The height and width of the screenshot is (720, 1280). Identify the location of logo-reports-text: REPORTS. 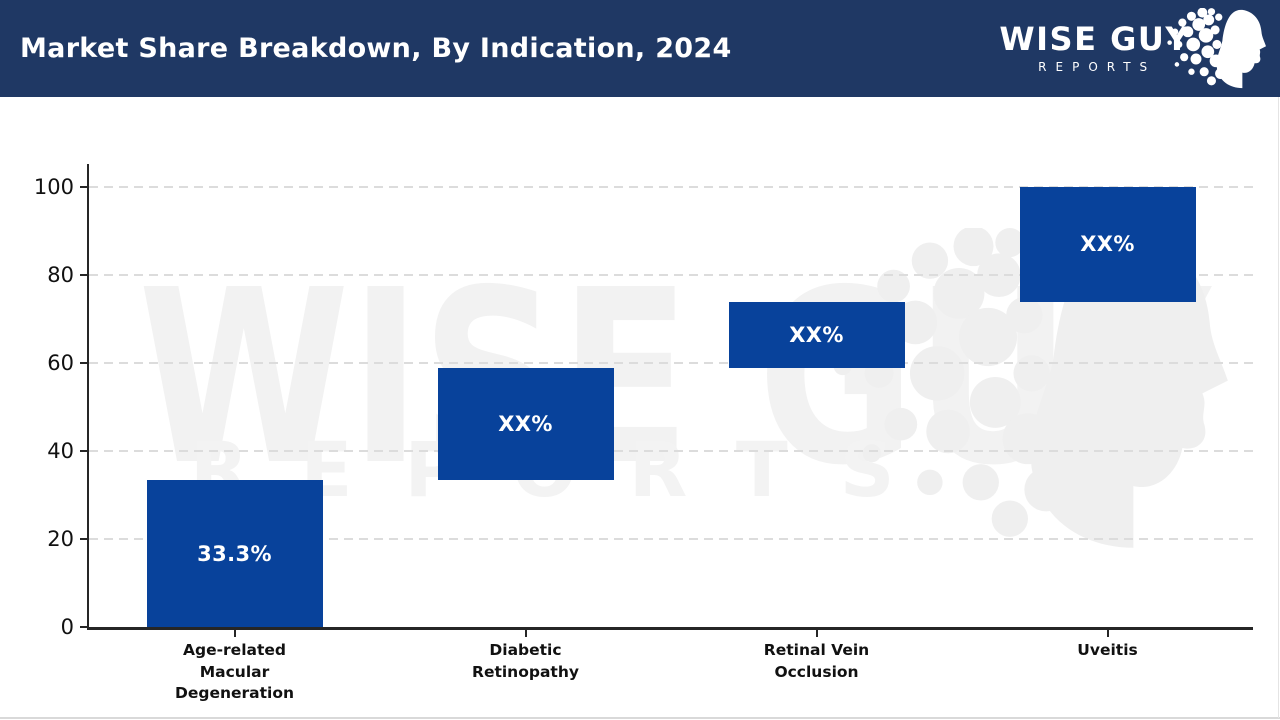
(1097, 67).